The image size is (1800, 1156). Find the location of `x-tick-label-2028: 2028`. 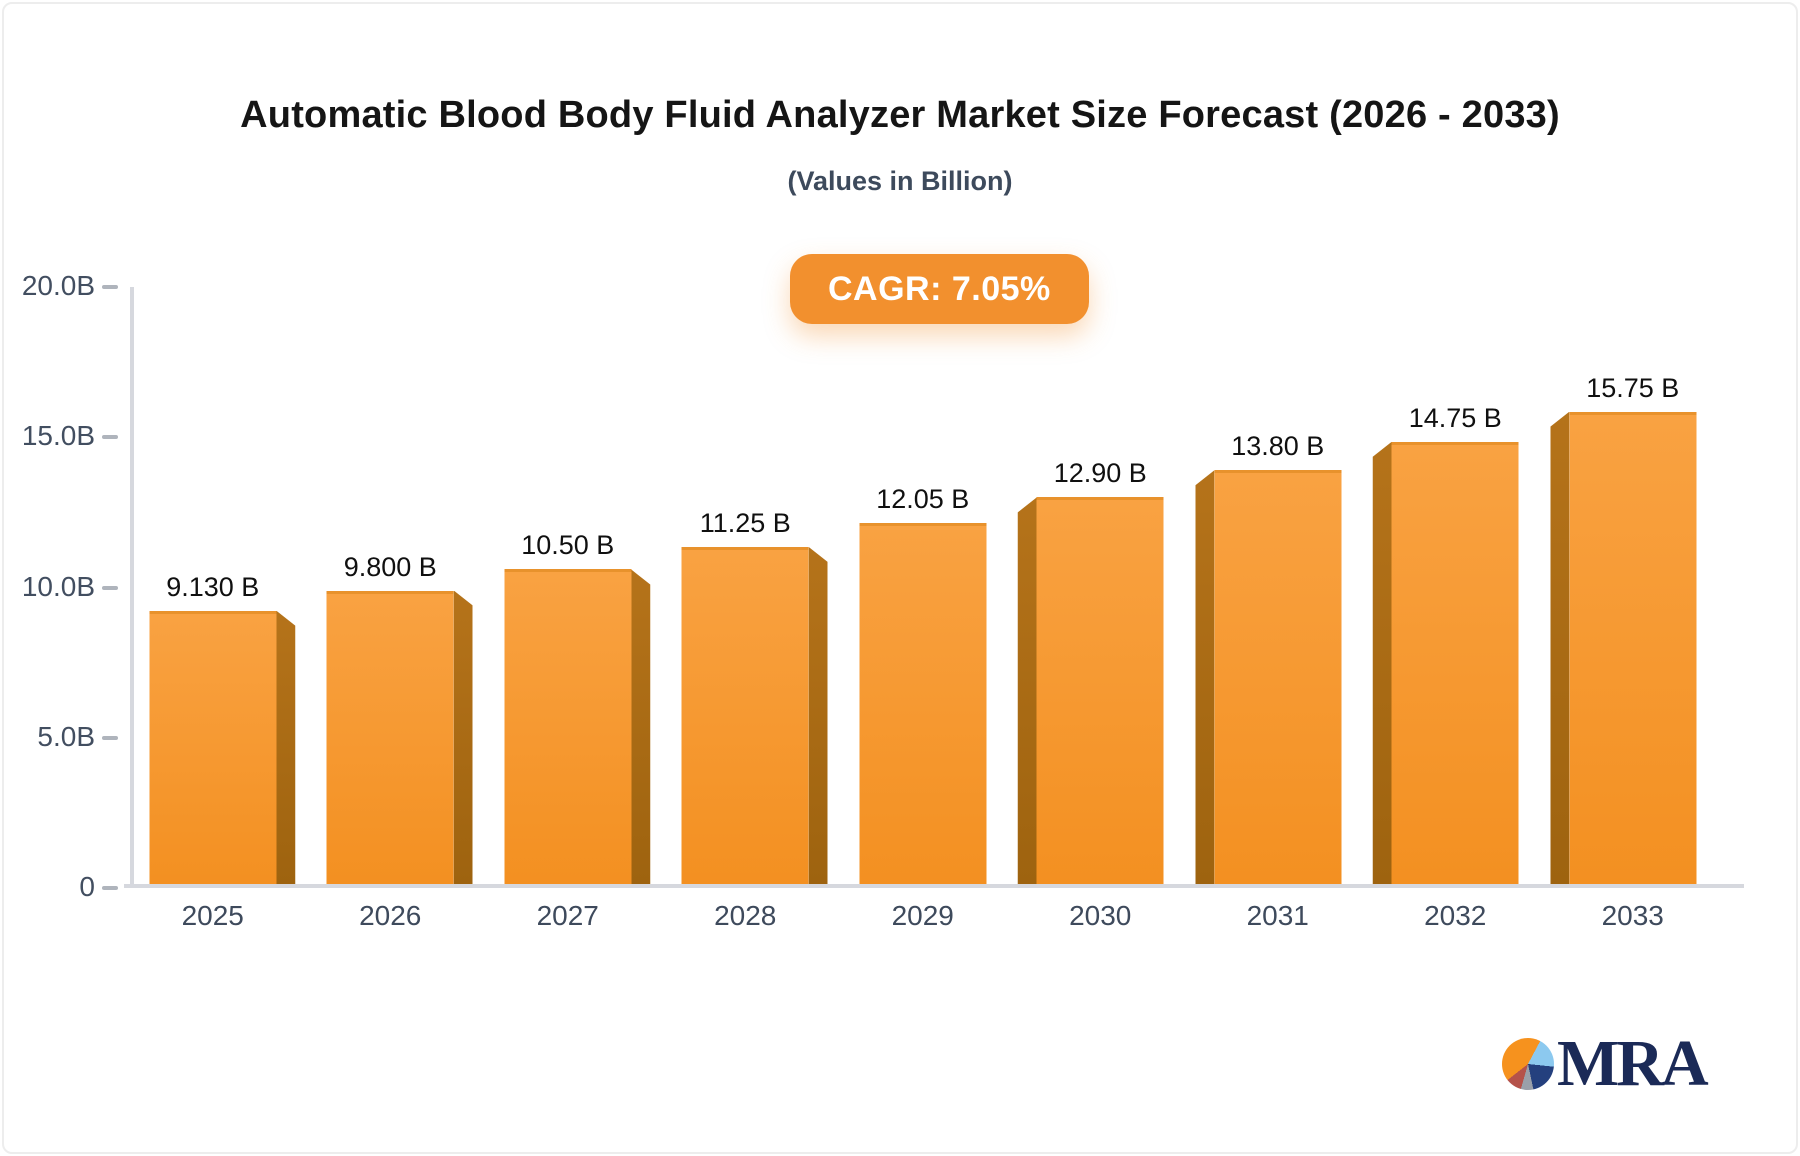

x-tick-label-2028: 2028 is located at coordinates (745, 915).